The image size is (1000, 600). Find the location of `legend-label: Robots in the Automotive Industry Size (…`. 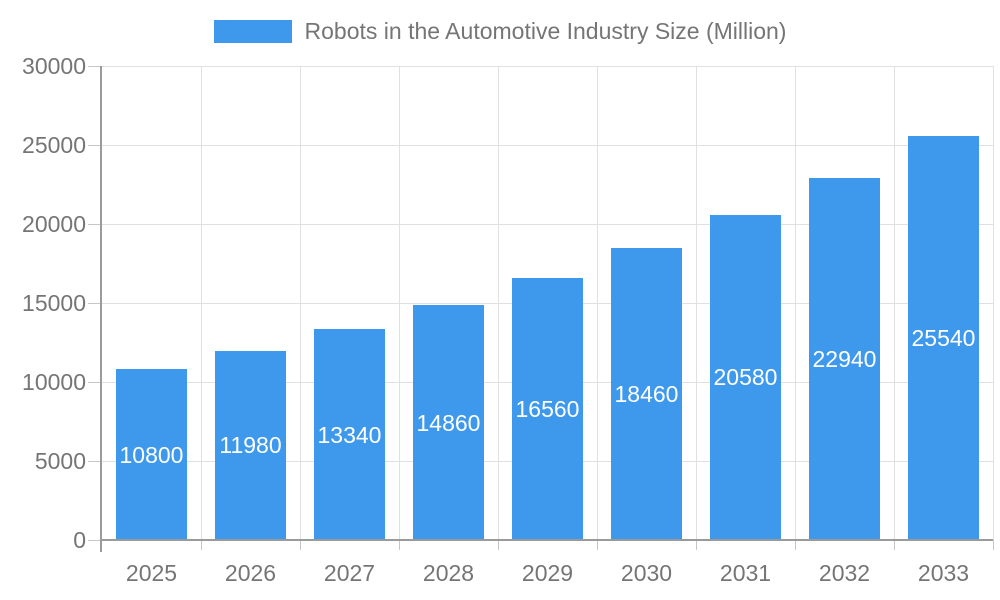

legend-label: Robots in the Automotive Industry Size (… is located at coordinates (545, 31).